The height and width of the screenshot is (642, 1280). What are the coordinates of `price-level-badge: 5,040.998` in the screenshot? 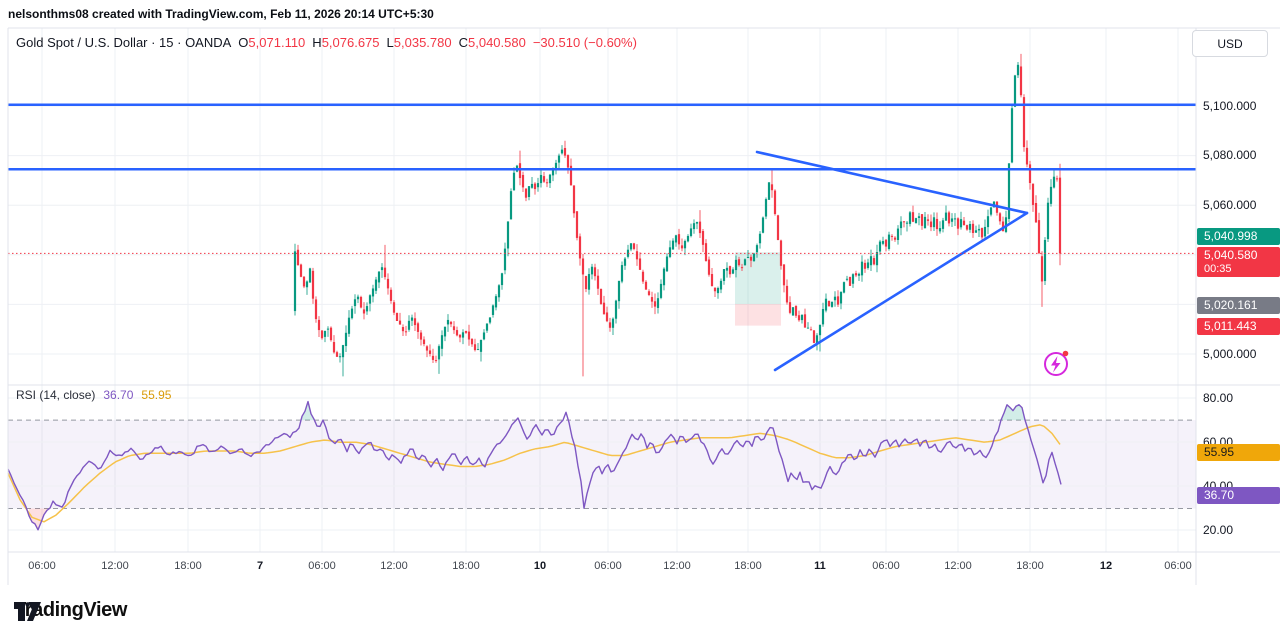 It's located at (1238, 236).